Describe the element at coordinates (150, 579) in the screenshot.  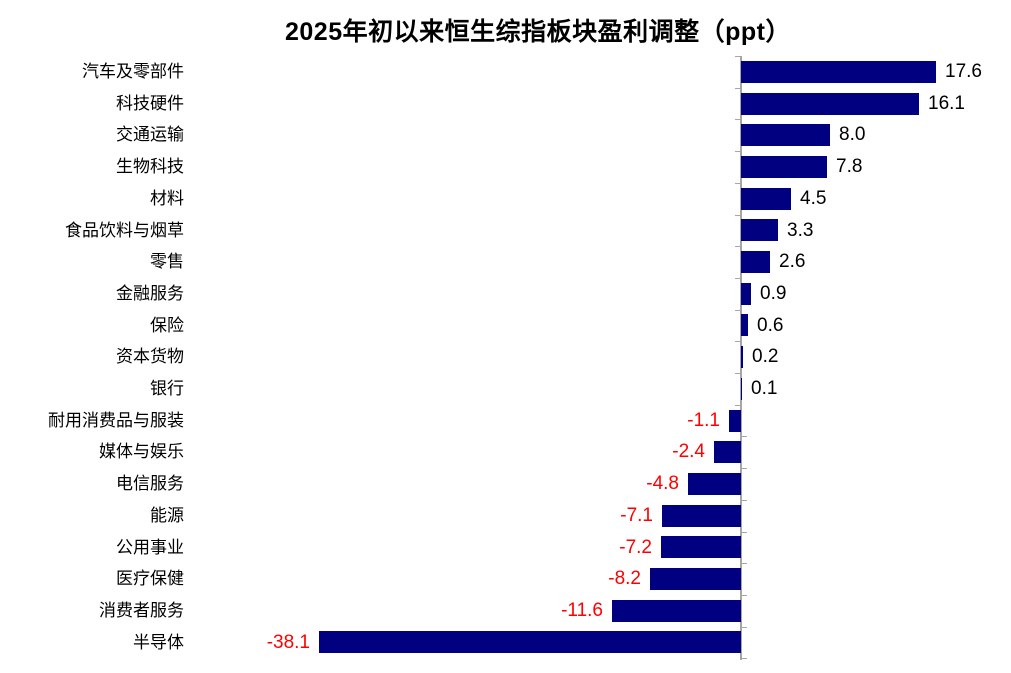
I see `category-label: 医疗保健` at that location.